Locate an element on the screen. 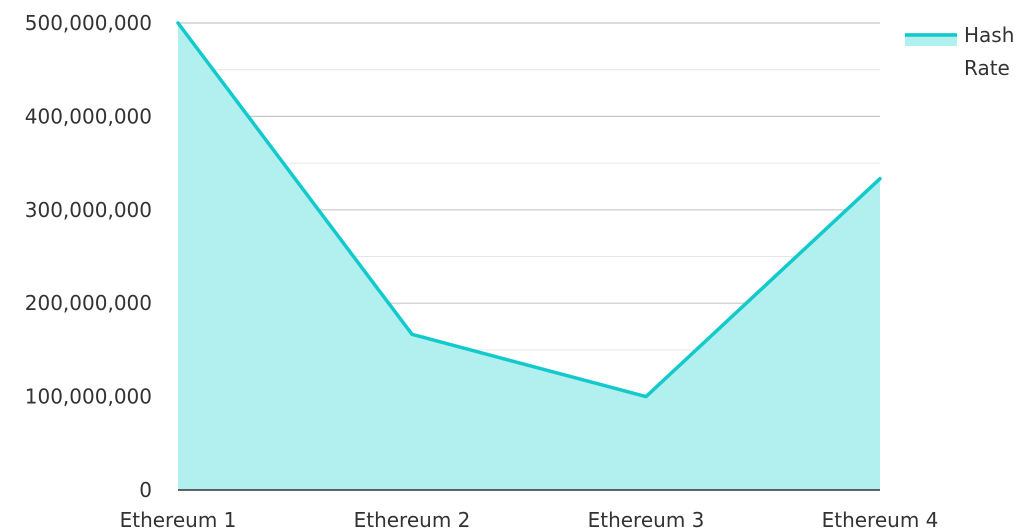 This screenshot has height=531, width=1023. legend-label-continued: Rate is located at coordinates (987, 68).